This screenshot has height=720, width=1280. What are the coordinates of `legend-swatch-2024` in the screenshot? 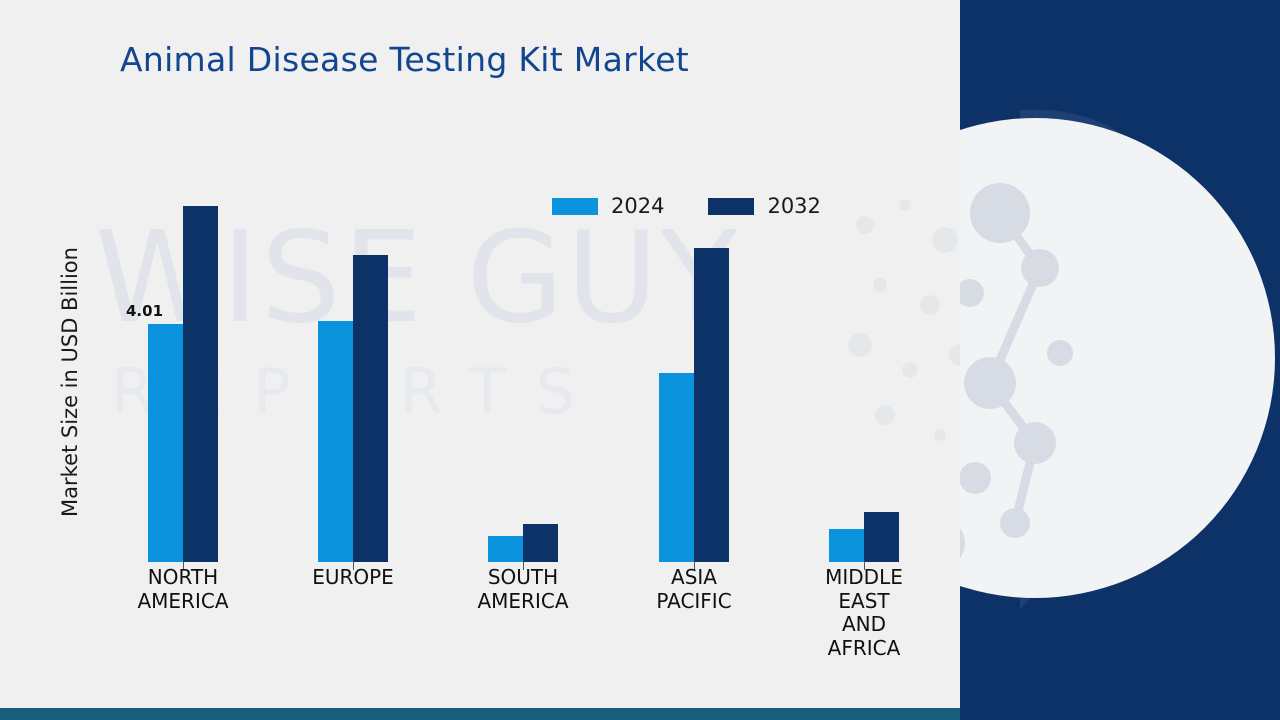 It's located at (575, 206).